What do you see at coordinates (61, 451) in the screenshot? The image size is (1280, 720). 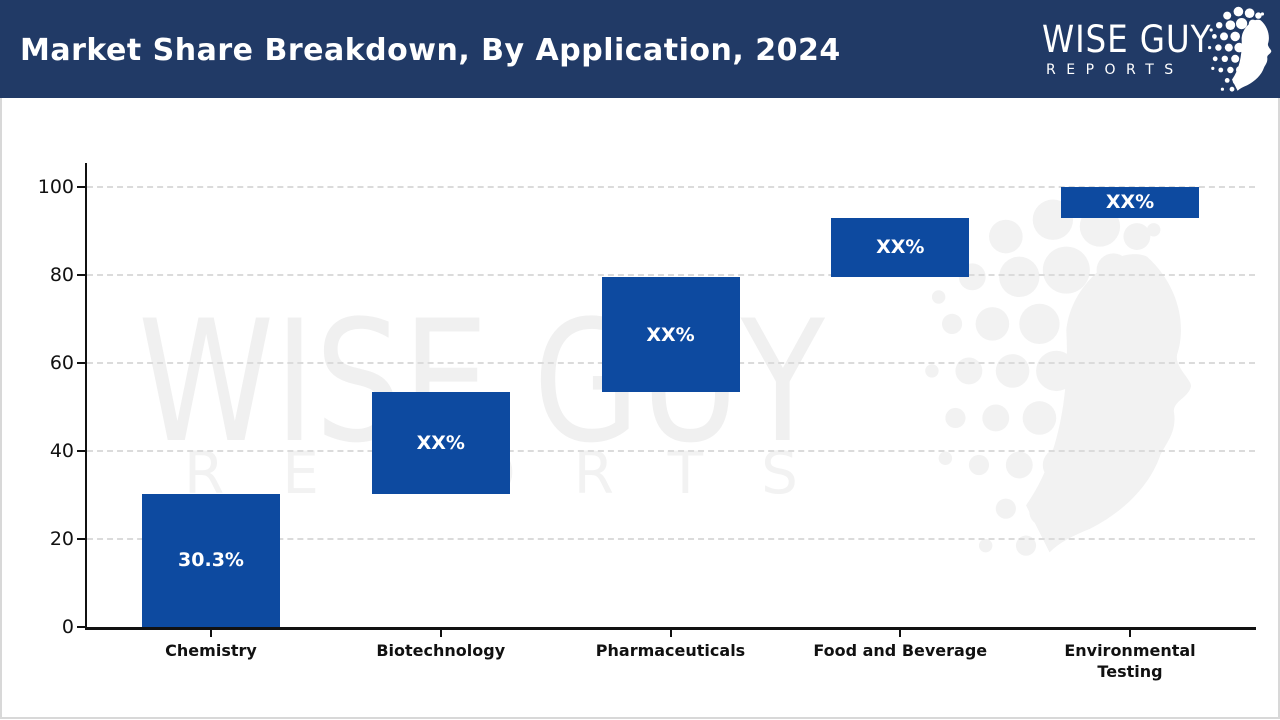 I see `y-tick-label: 40` at bounding box center [61, 451].